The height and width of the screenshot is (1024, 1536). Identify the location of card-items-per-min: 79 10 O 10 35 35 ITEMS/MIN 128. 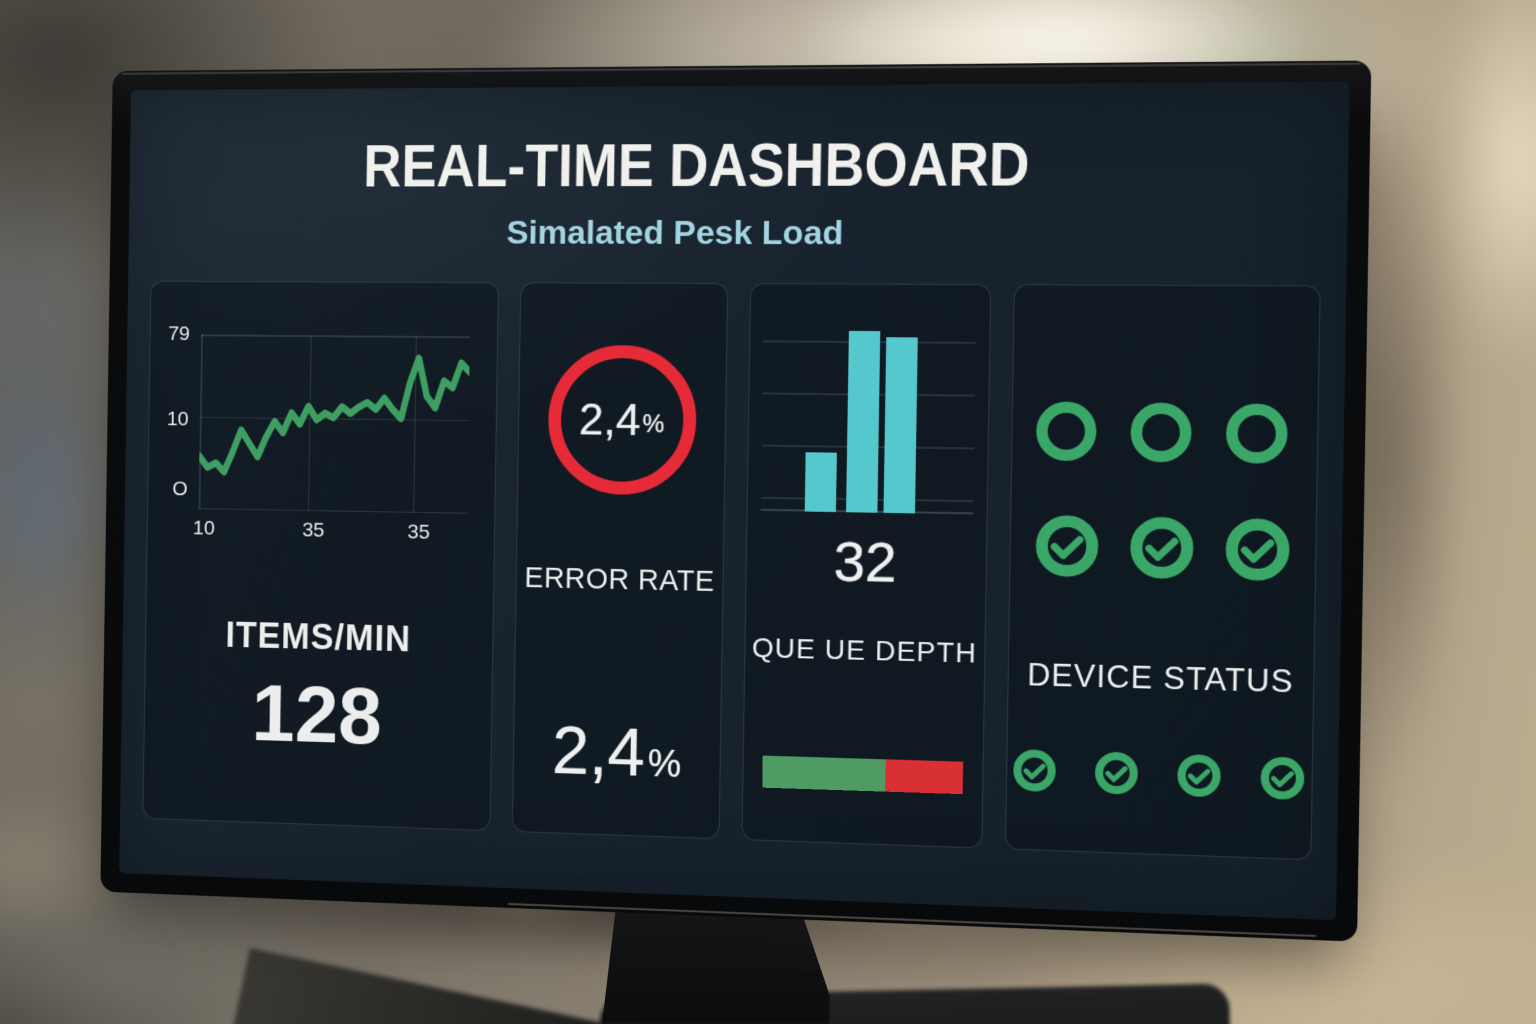
(321, 556).